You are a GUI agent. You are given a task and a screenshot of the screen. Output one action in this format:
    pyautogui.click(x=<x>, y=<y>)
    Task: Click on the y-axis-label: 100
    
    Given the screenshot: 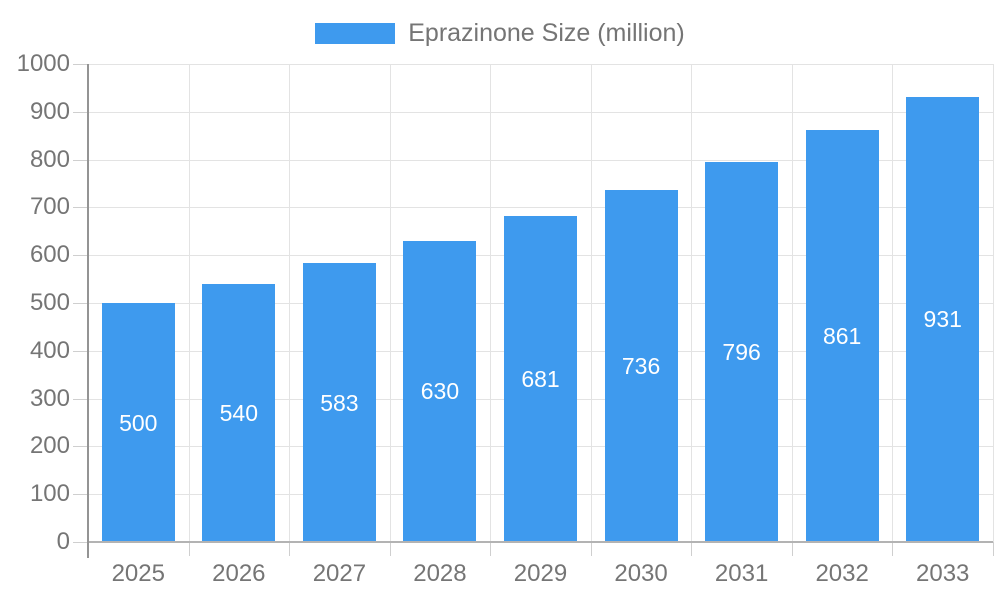 What is the action you would take?
    pyautogui.click(x=49, y=494)
    